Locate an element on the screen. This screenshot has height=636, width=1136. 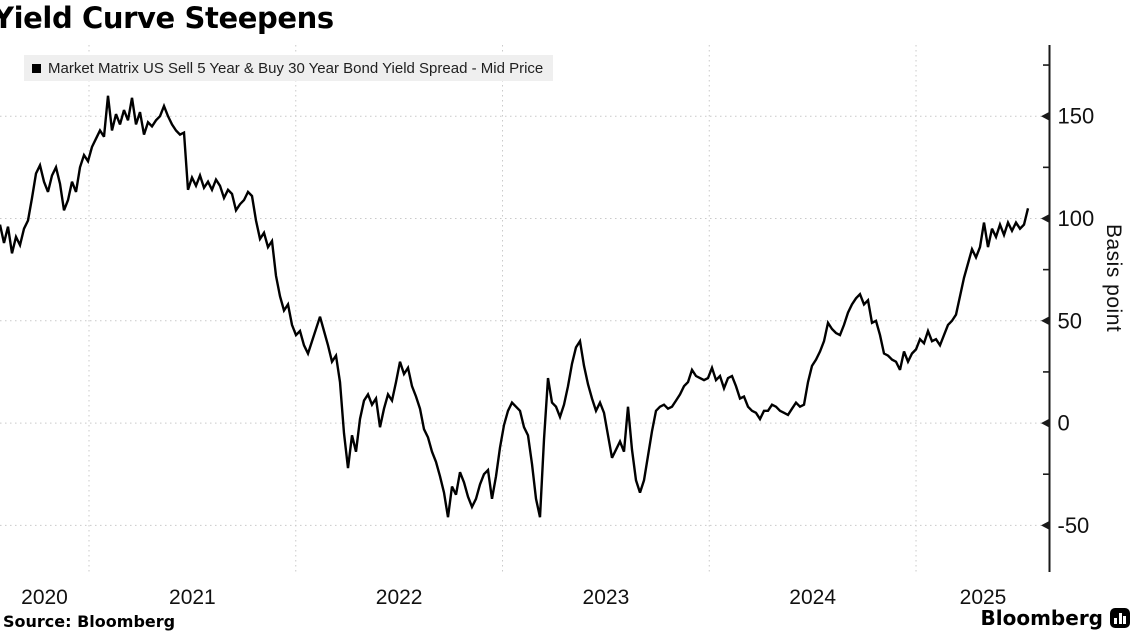
y-tick-label: 50 is located at coordinates (1070, 320).